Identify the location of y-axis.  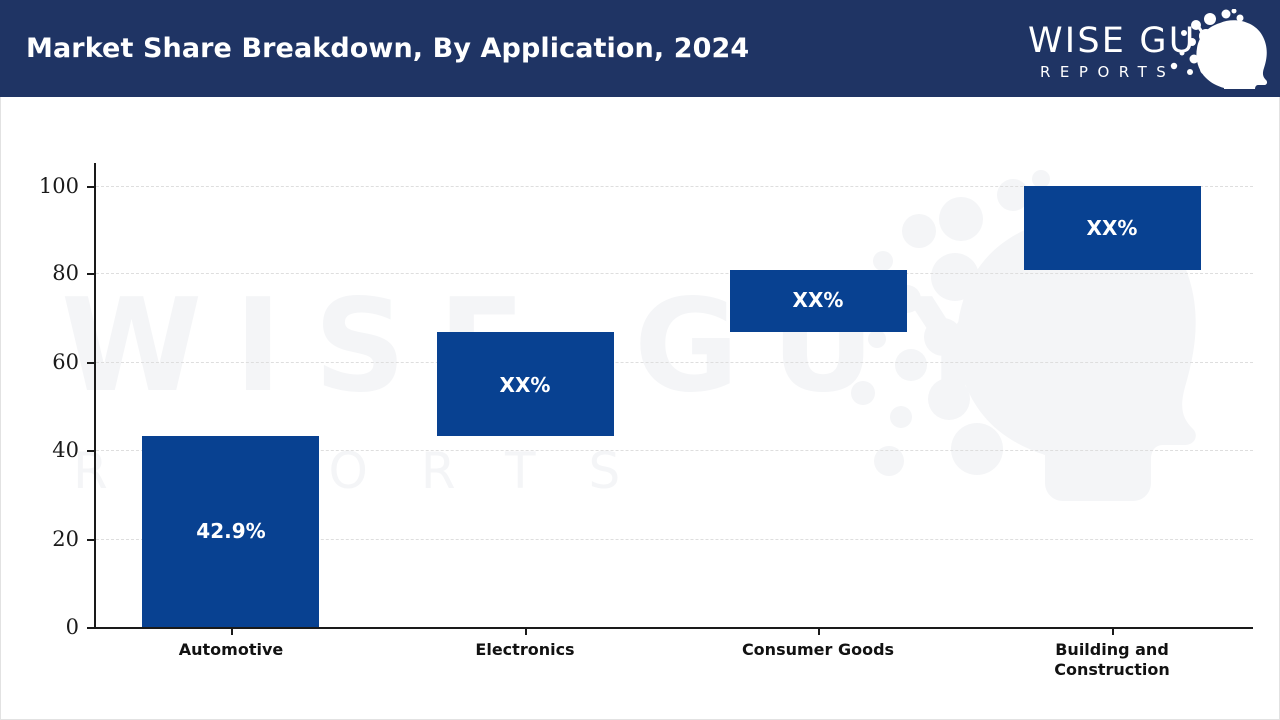
(95, 395).